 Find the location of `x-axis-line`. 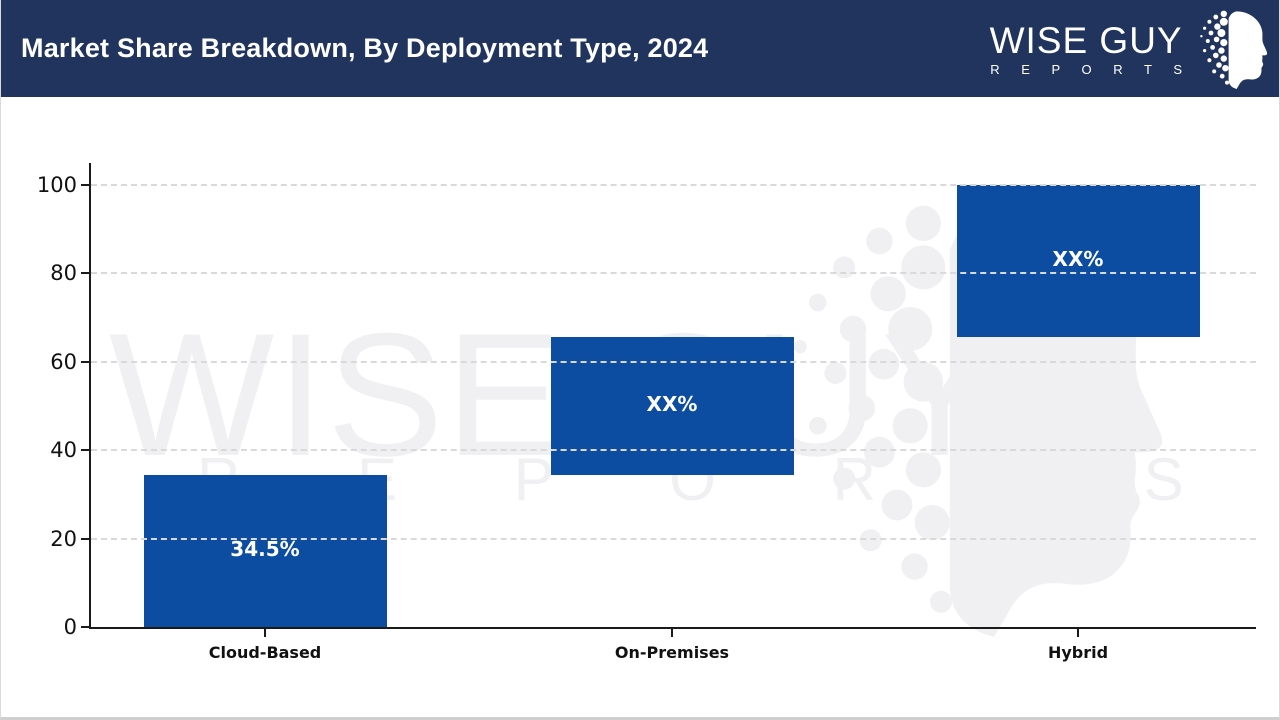

x-axis-line is located at coordinates (672, 628).